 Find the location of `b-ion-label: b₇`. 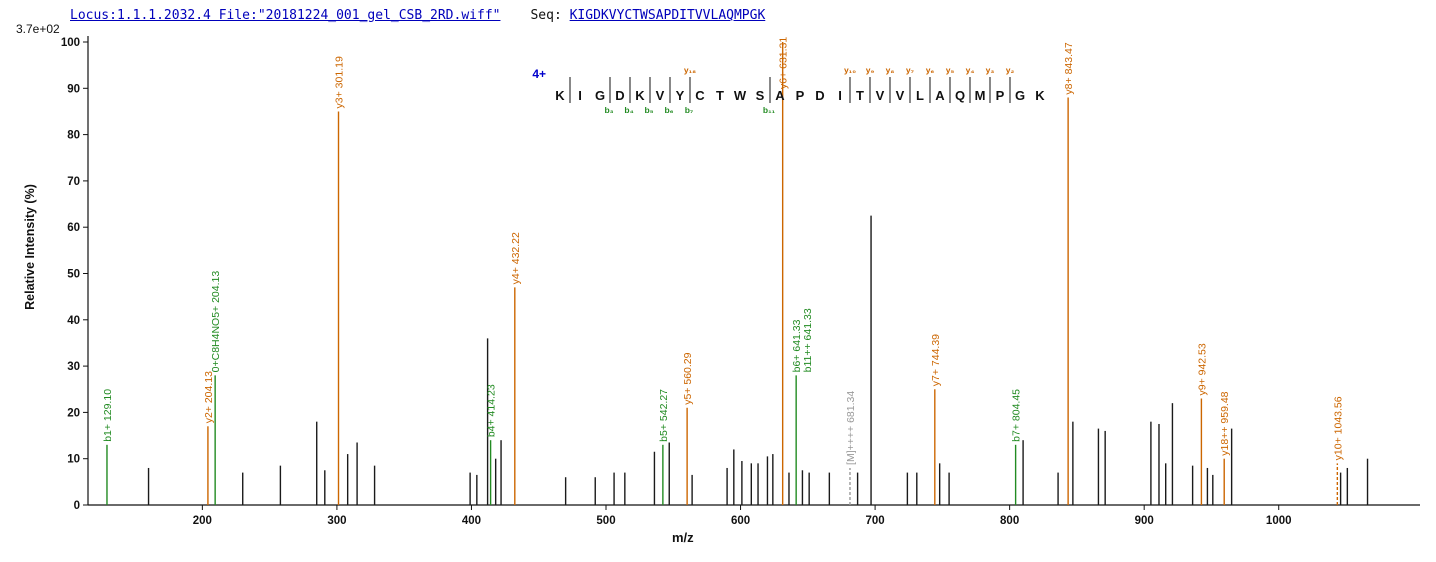

b-ion-label: b₇ is located at coordinates (689, 110).